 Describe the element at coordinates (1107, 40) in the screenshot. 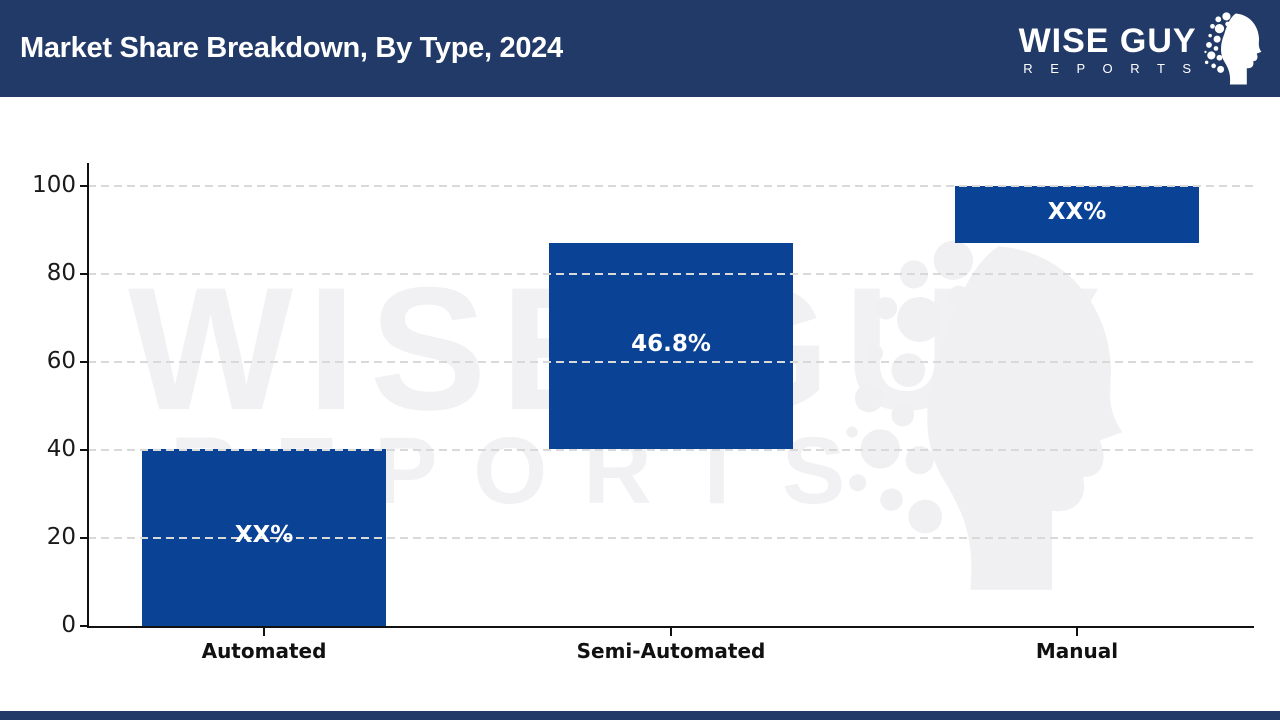

I see `logo-wordmark: WISE GUY` at that location.